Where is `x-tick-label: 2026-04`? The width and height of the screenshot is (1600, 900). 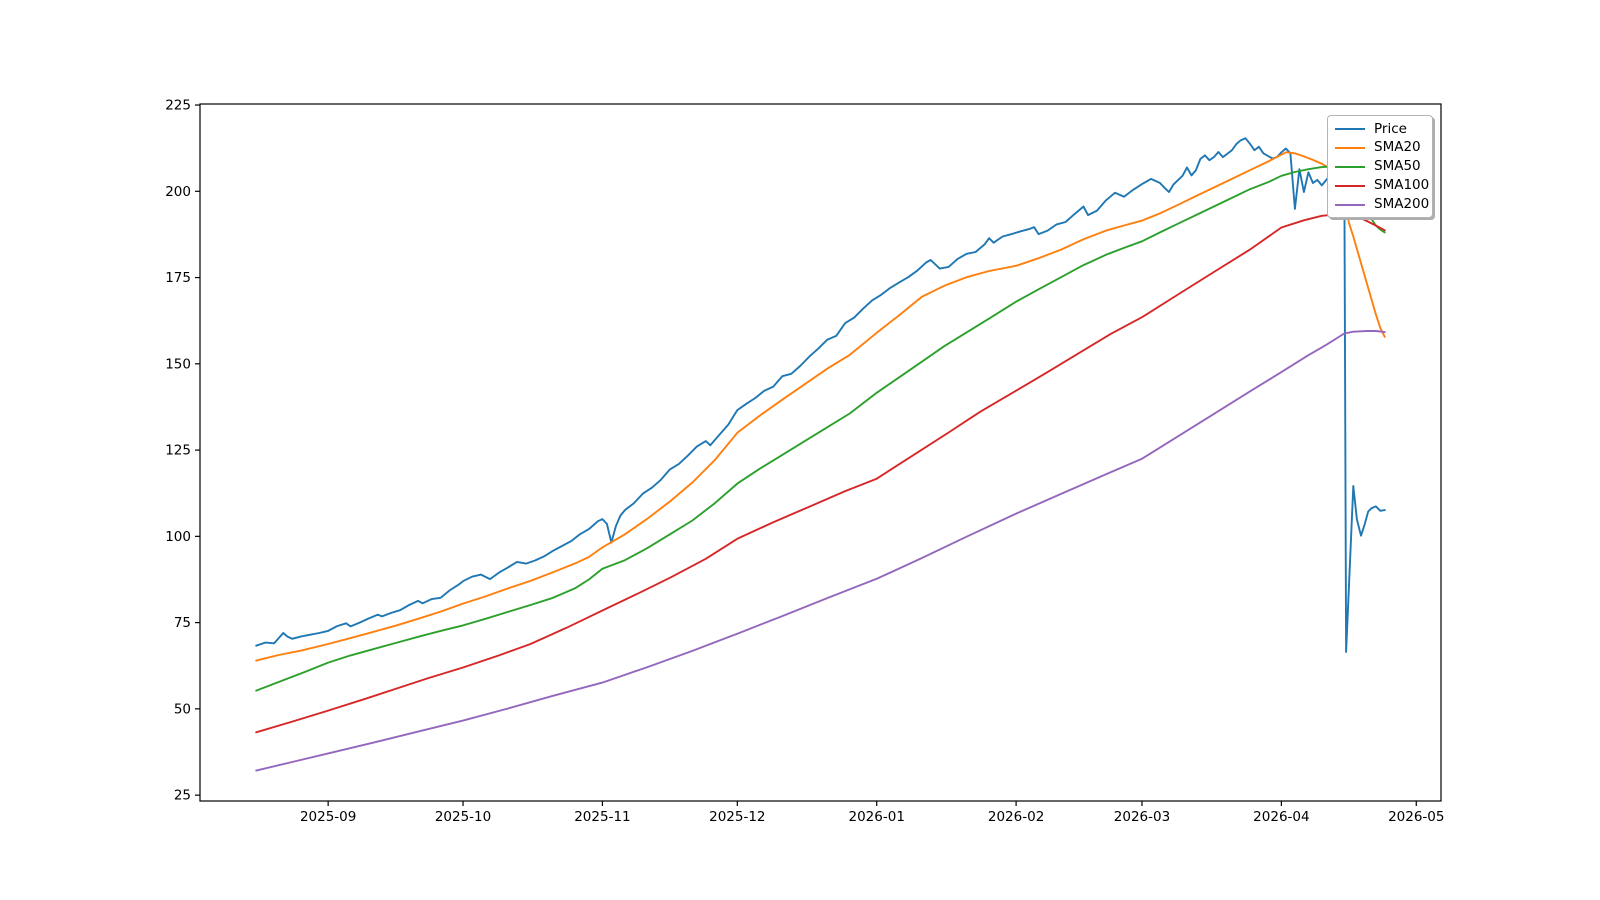 x-tick-label: 2026-04 is located at coordinates (1281, 817).